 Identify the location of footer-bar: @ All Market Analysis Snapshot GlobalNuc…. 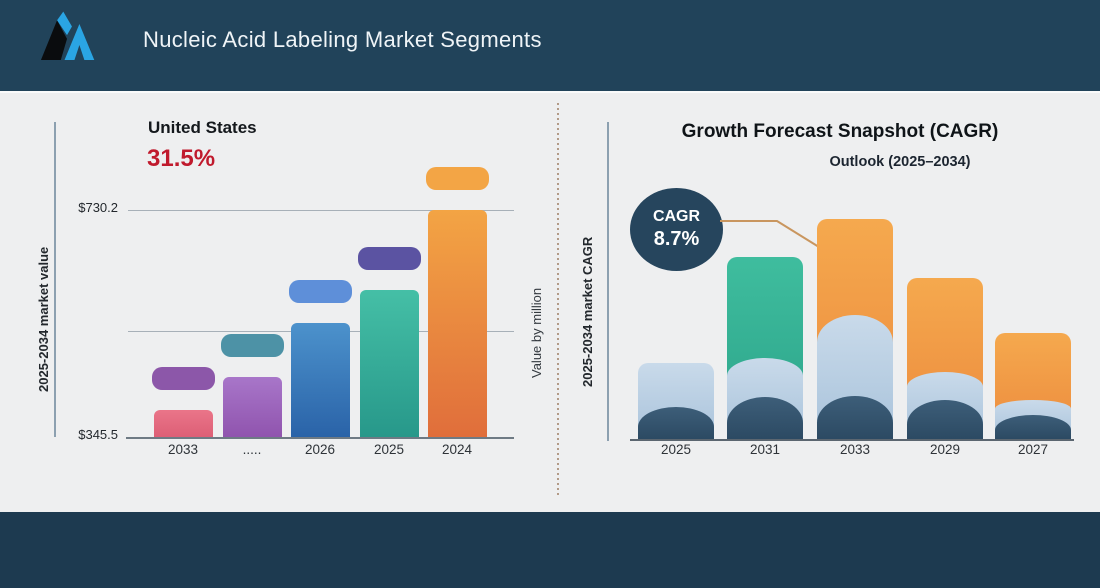
(550, 550).